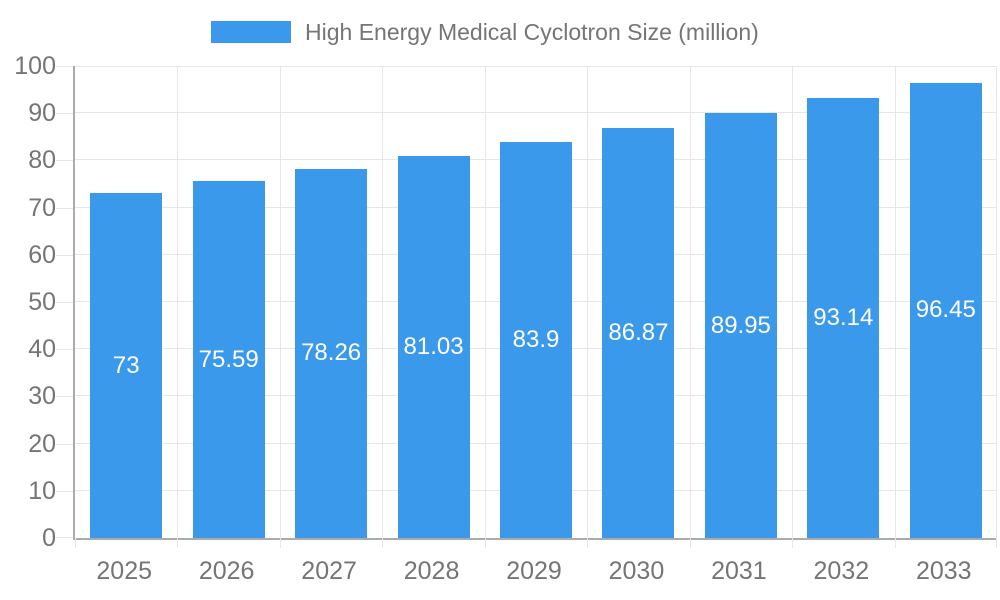 The width and height of the screenshot is (1000, 600). I want to click on y-axis-label: 100, so click(35, 66).